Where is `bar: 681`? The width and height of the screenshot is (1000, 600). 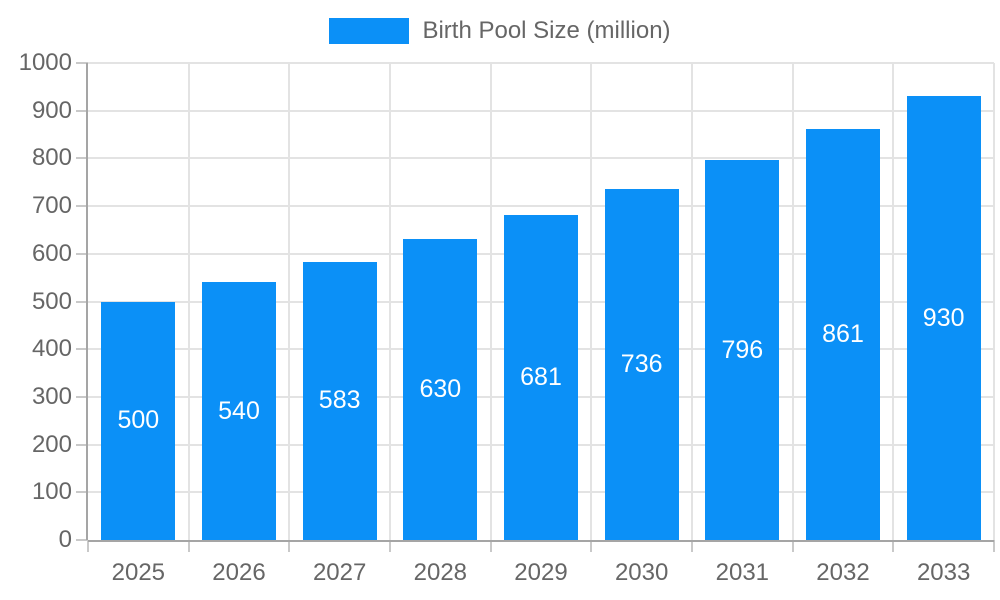 bar: 681 is located at coordinates (541, 377).